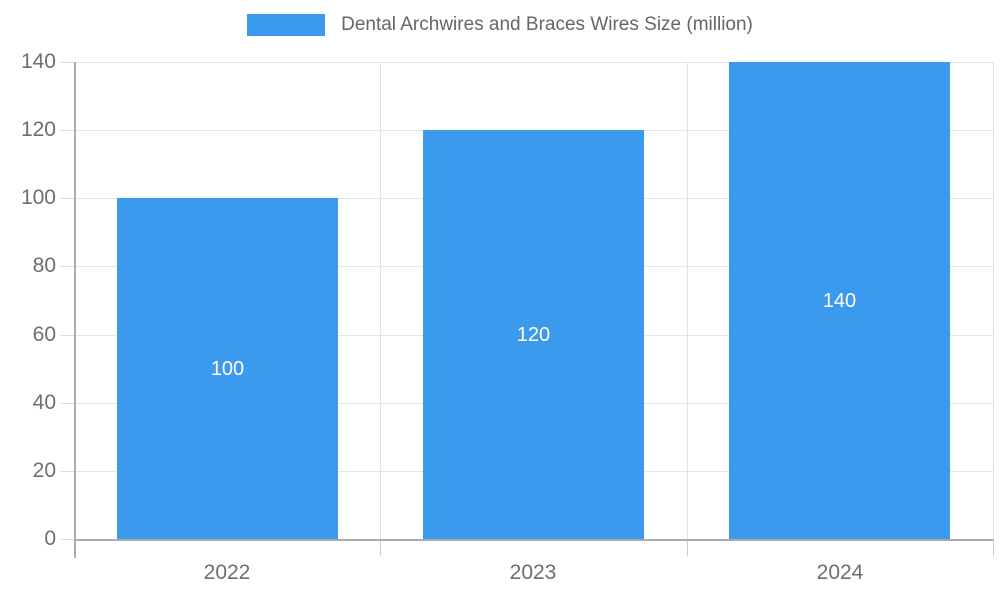  I want to click on x-axis-line, so click(533, 540).